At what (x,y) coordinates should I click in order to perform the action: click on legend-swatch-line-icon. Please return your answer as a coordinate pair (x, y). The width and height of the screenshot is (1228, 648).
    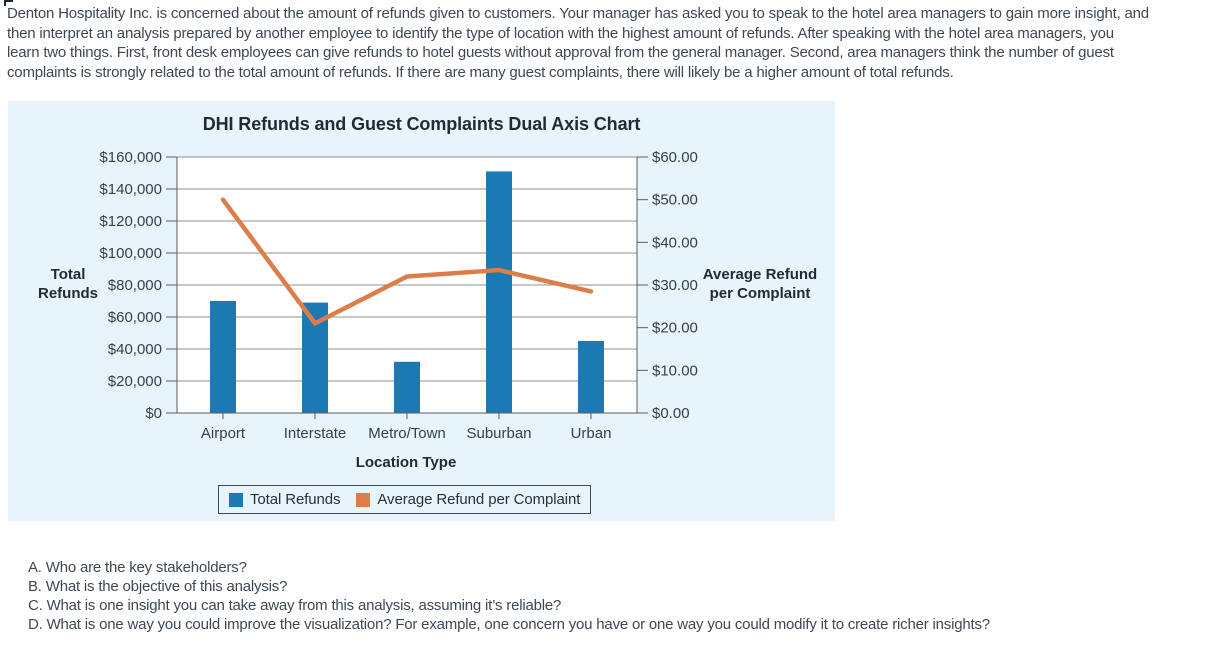
    Looking at the image, I should click on (363, 499).